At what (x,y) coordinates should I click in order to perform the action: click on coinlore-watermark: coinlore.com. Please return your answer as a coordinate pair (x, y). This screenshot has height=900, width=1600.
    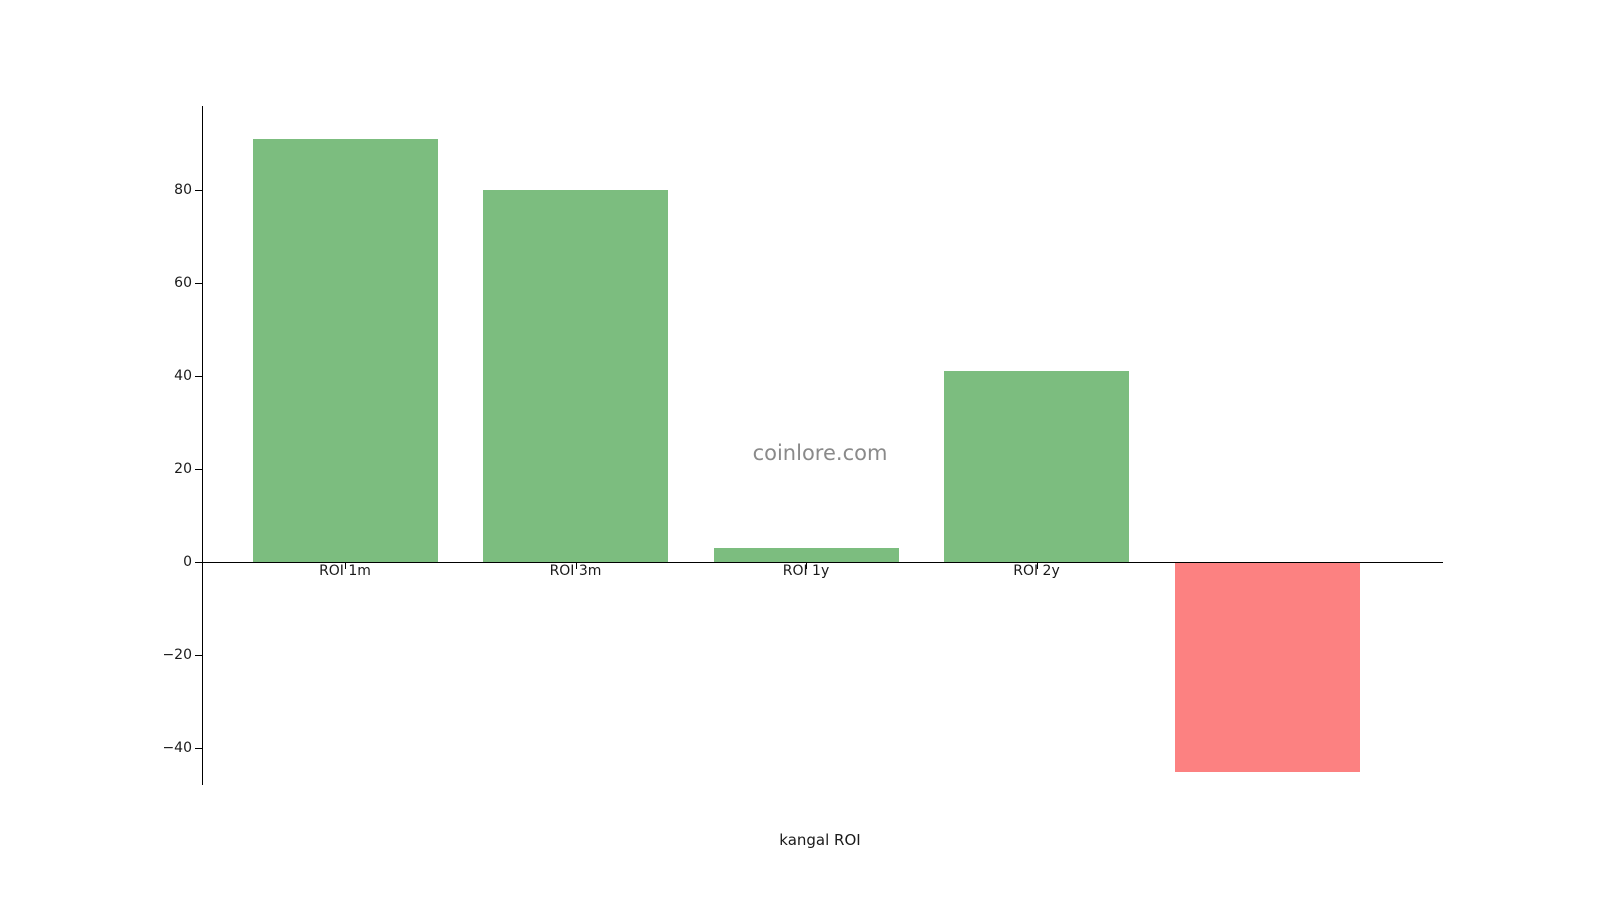
    Looking at the image, I should click on (820, 453).